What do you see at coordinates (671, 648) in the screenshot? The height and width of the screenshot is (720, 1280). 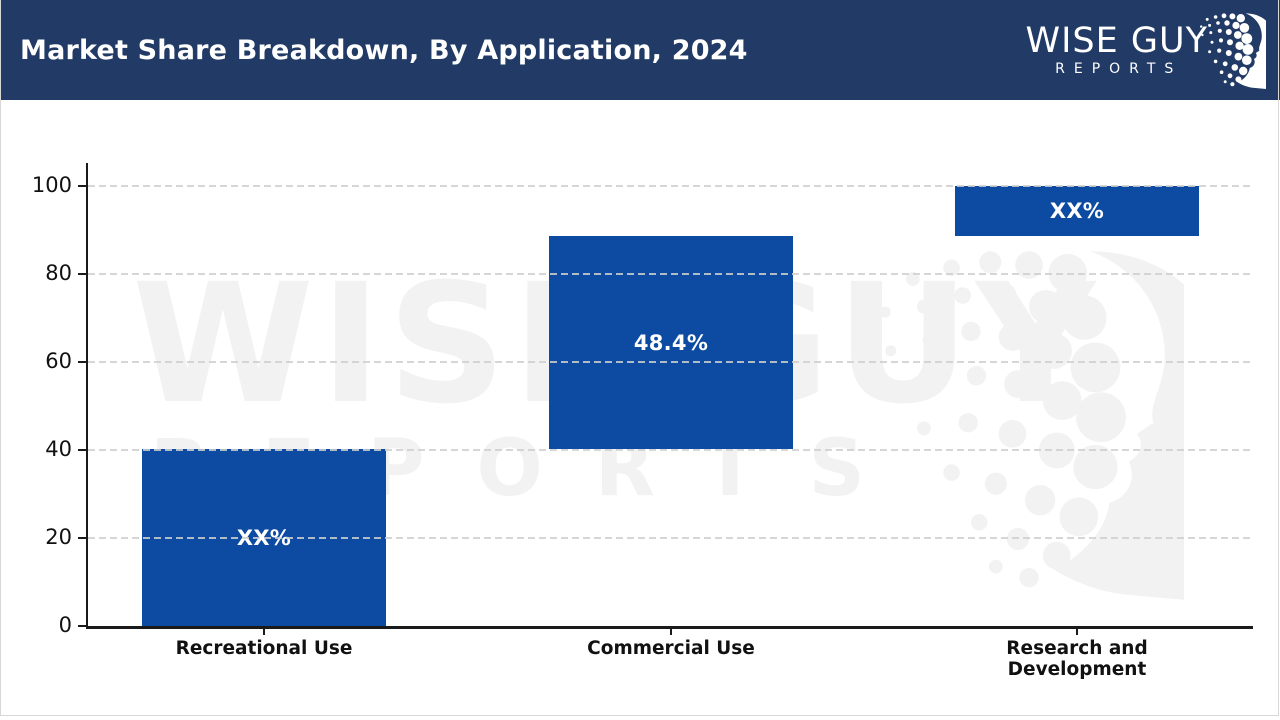 I see `x-tick-label: Commercial Use` at bounding box center [671, 648].